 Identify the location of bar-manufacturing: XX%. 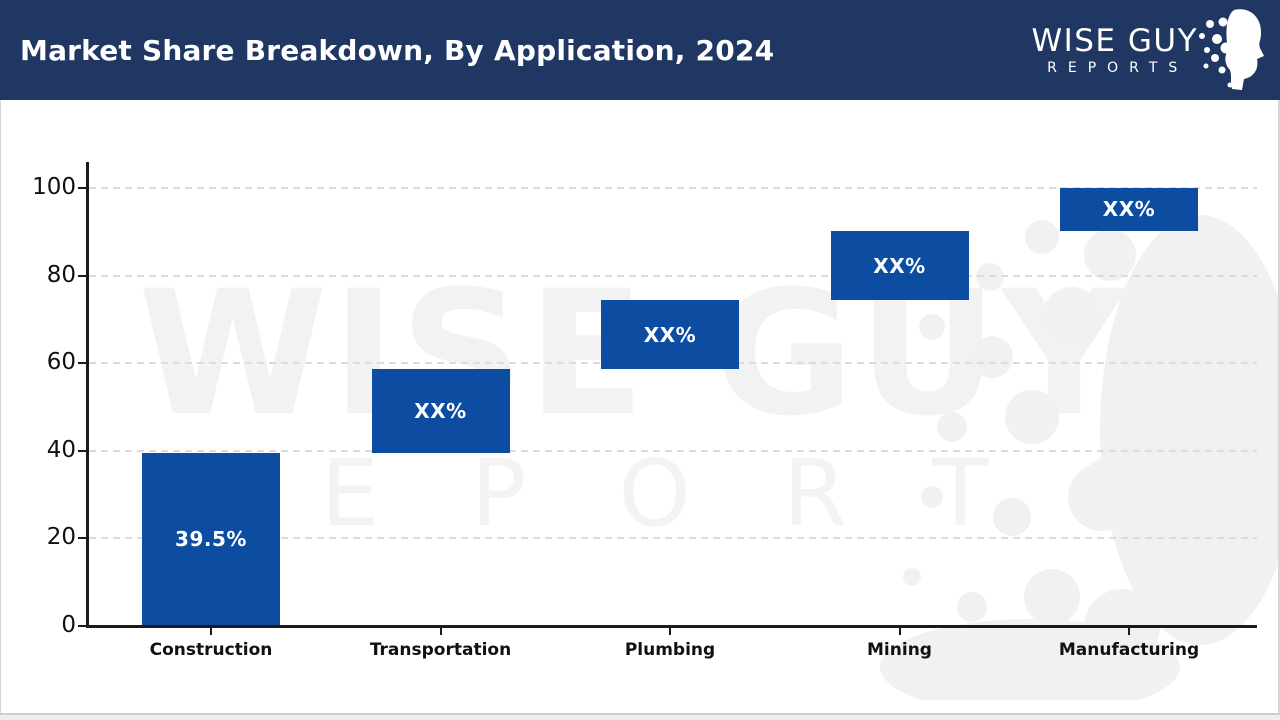
(1129, 209).